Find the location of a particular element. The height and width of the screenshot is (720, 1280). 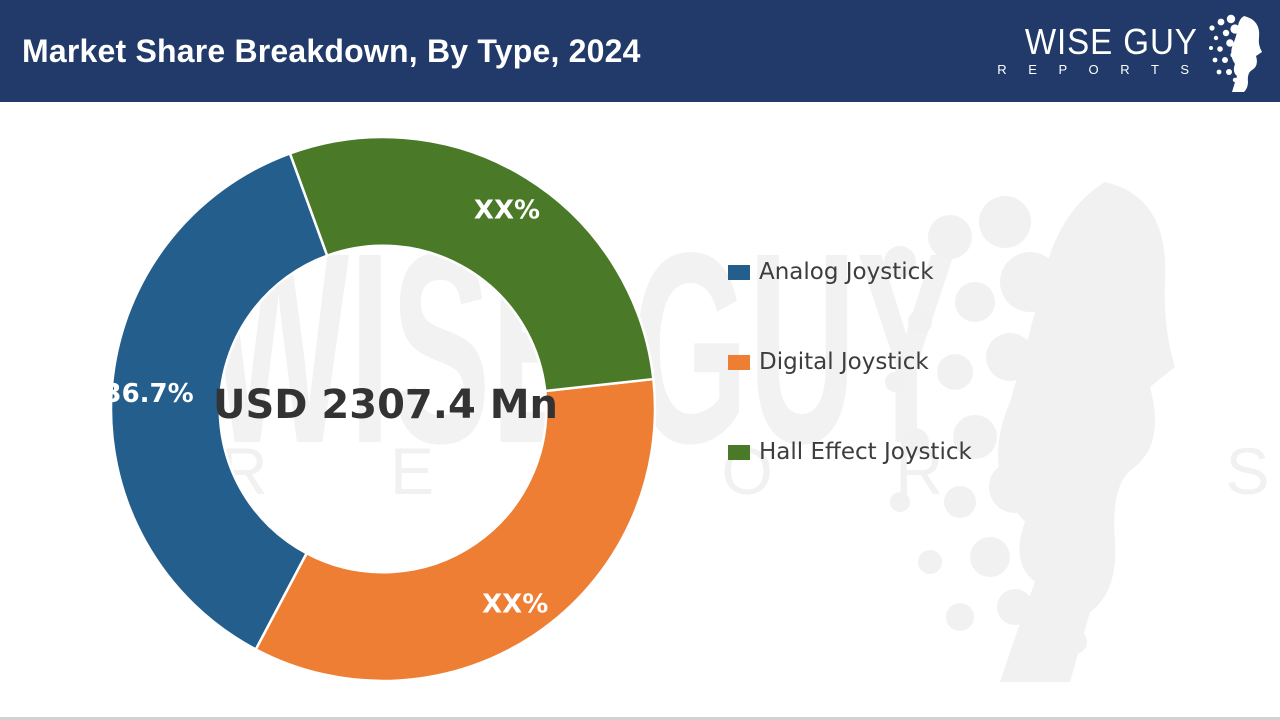

wise-guy-reports-logo: WISE GUY R E P O R T S is located at coordinates (1131, 51).